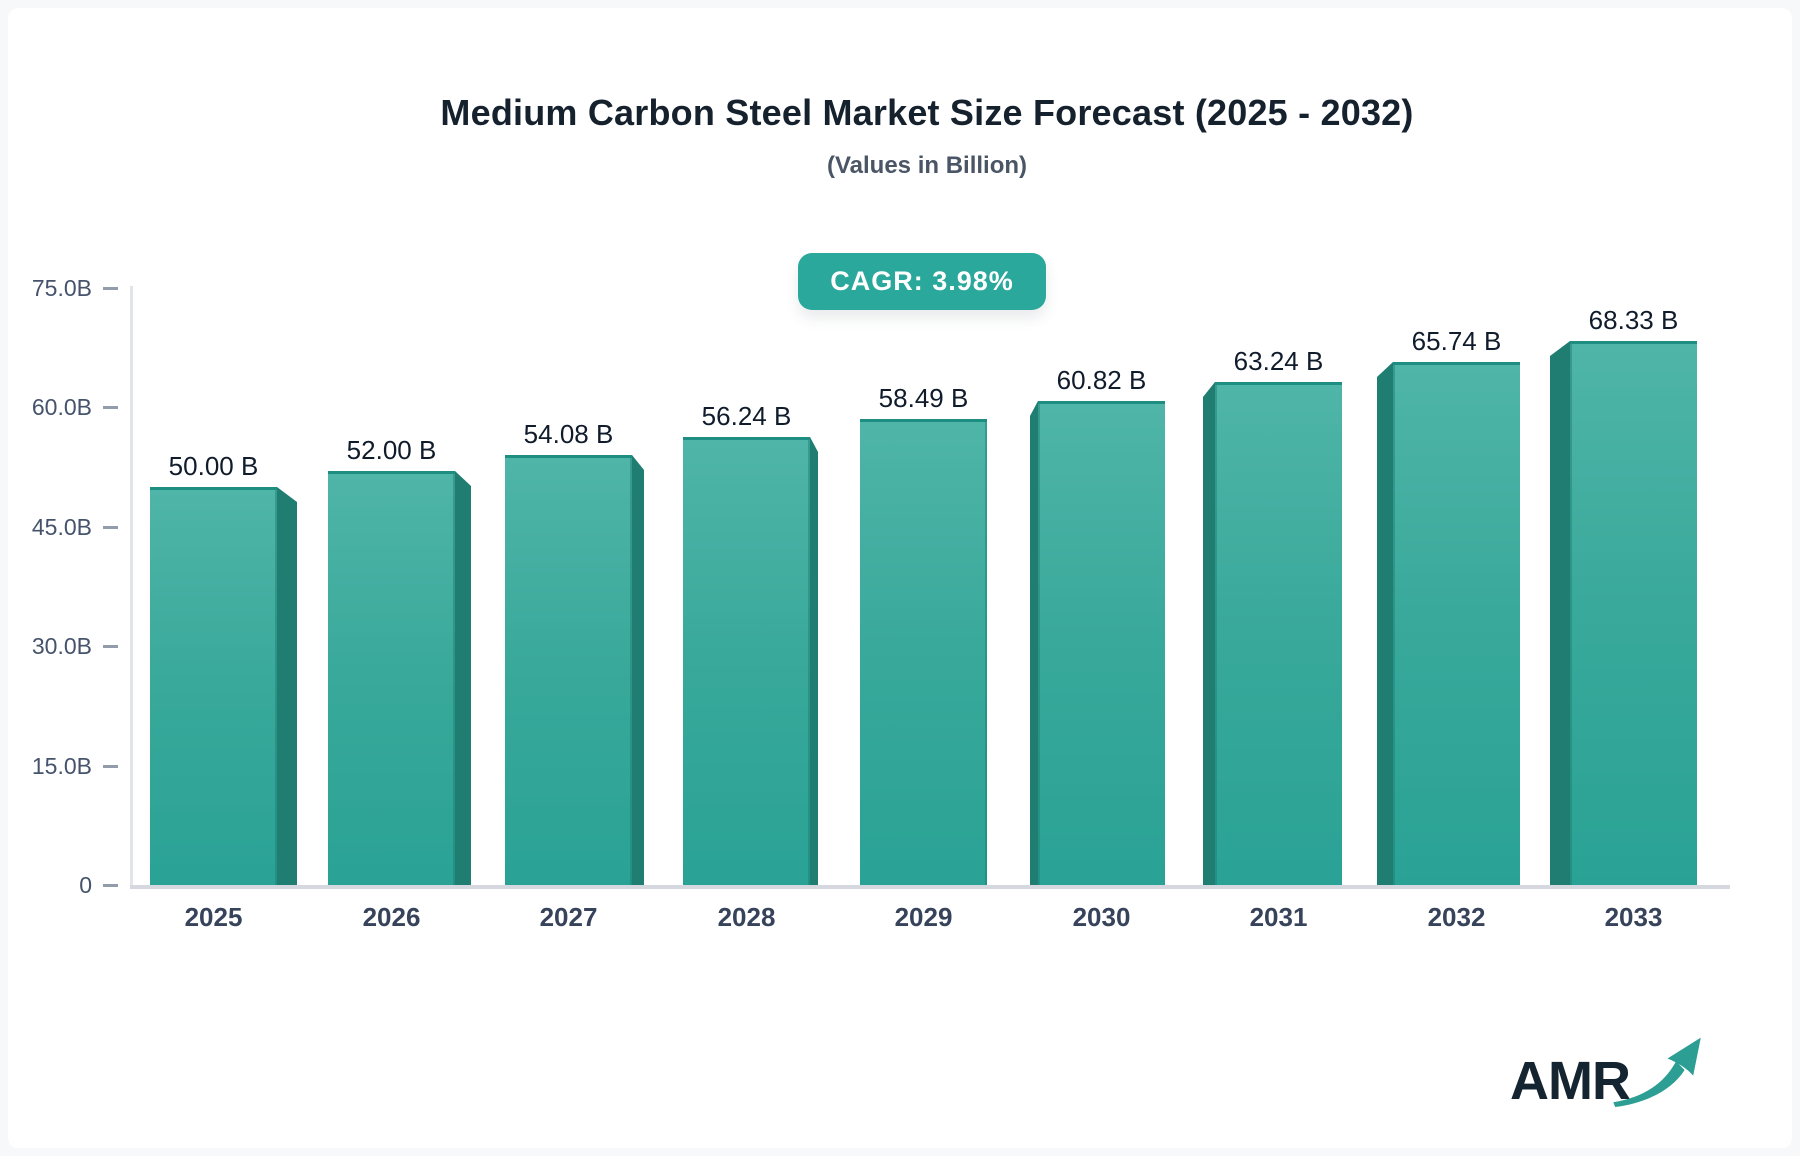 The image size is (1800, 1156). I want to click on y-axis-tick-label: 60.0B, so click(61, 407).